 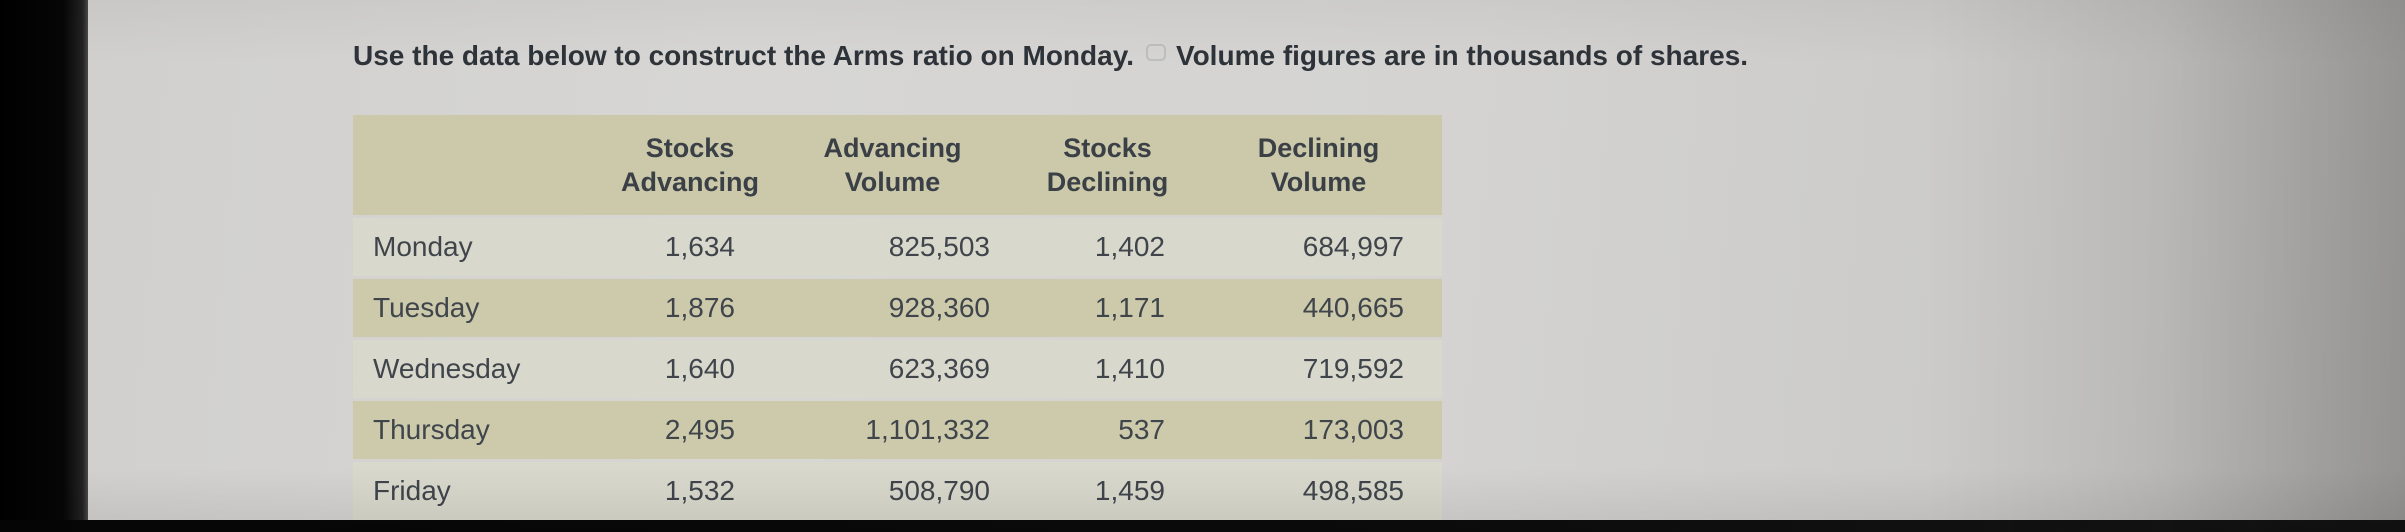 What do you see at coordinates (1318, 369) in the screenshot?
I see `cell-declining-volume: 719,592` at bounding box center [1318, 369].